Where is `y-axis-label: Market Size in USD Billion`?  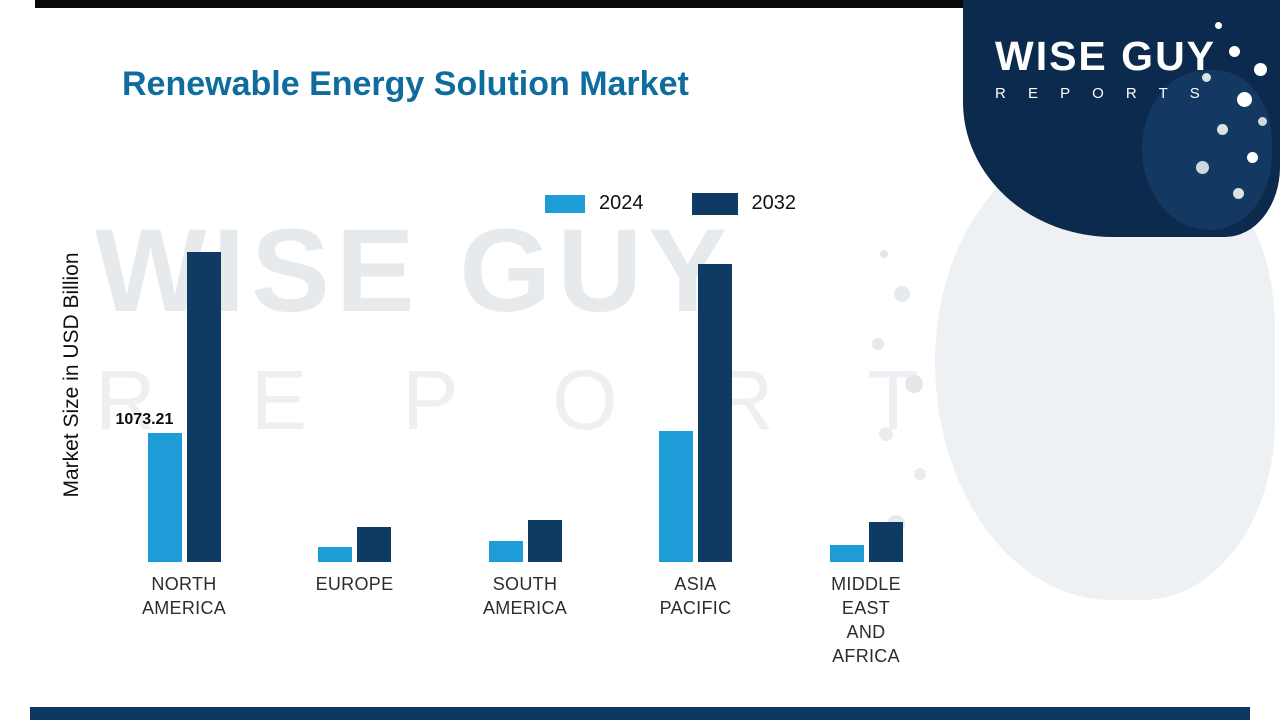 y-axis-label: Market Size in USD Billion is located at coordinates (71, 375).